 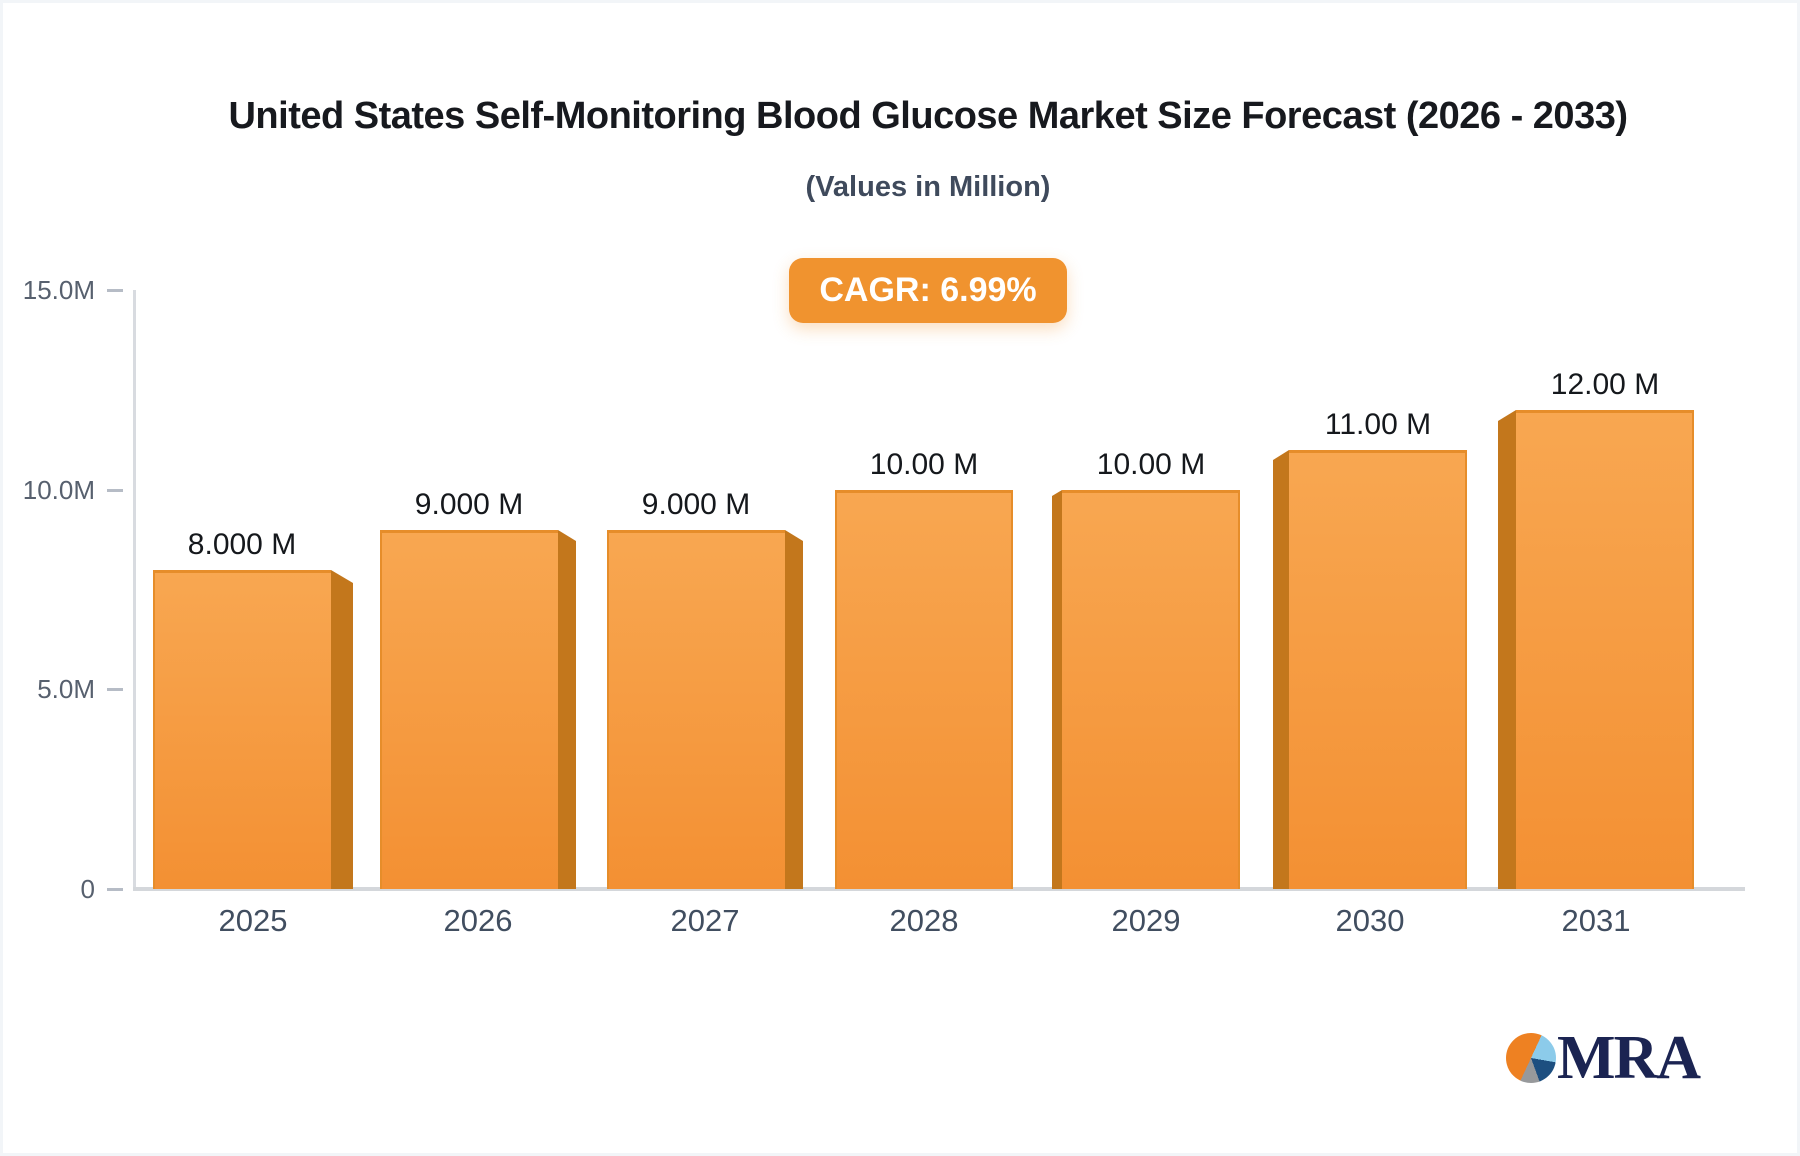 I want to click on x-tick-label: 2029, so click(x=1146, y=920).